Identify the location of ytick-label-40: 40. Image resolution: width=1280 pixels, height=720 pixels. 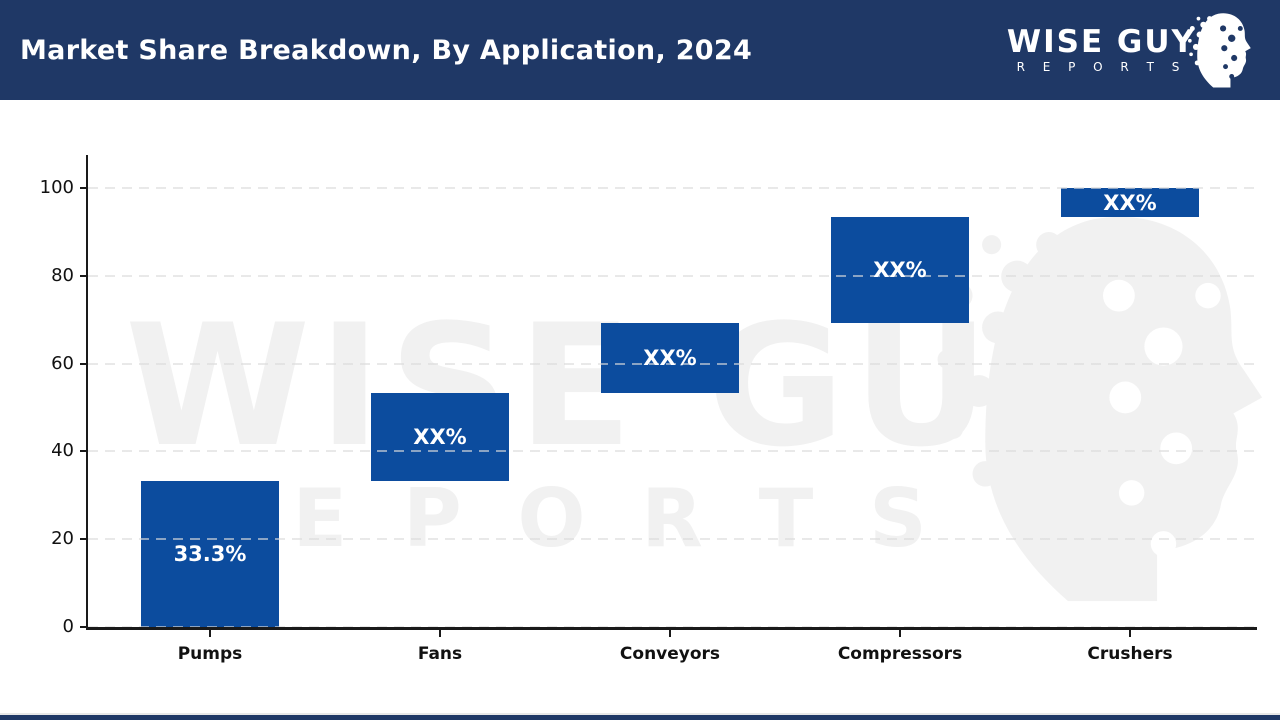
(62, 451).